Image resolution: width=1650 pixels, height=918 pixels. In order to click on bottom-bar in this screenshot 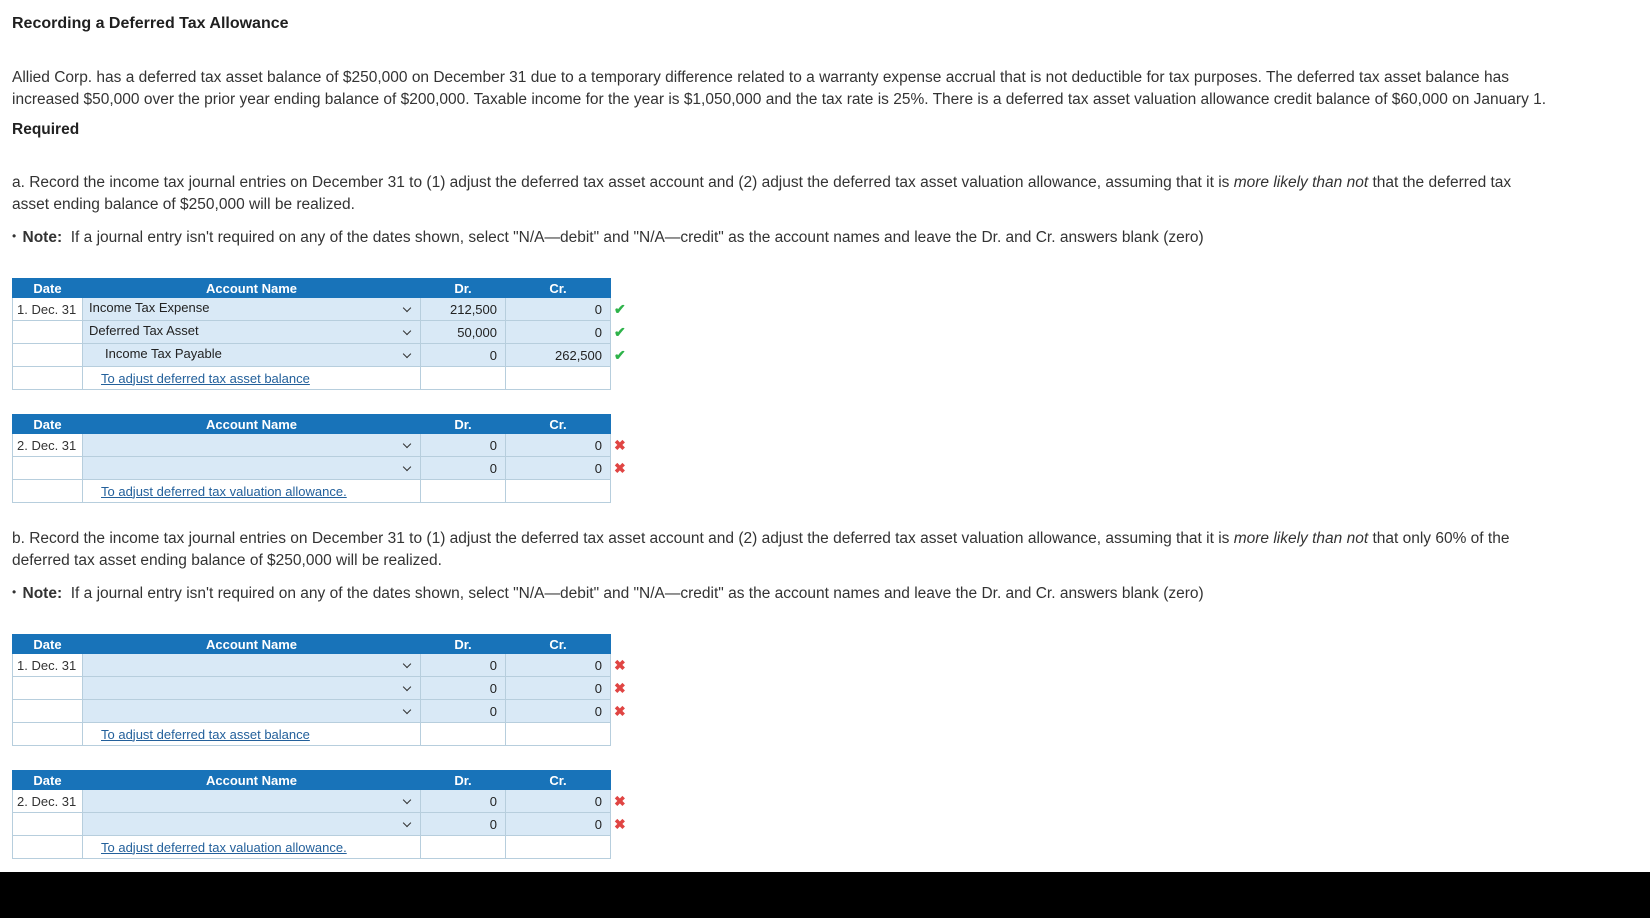, I will do `click(825, 895)`.